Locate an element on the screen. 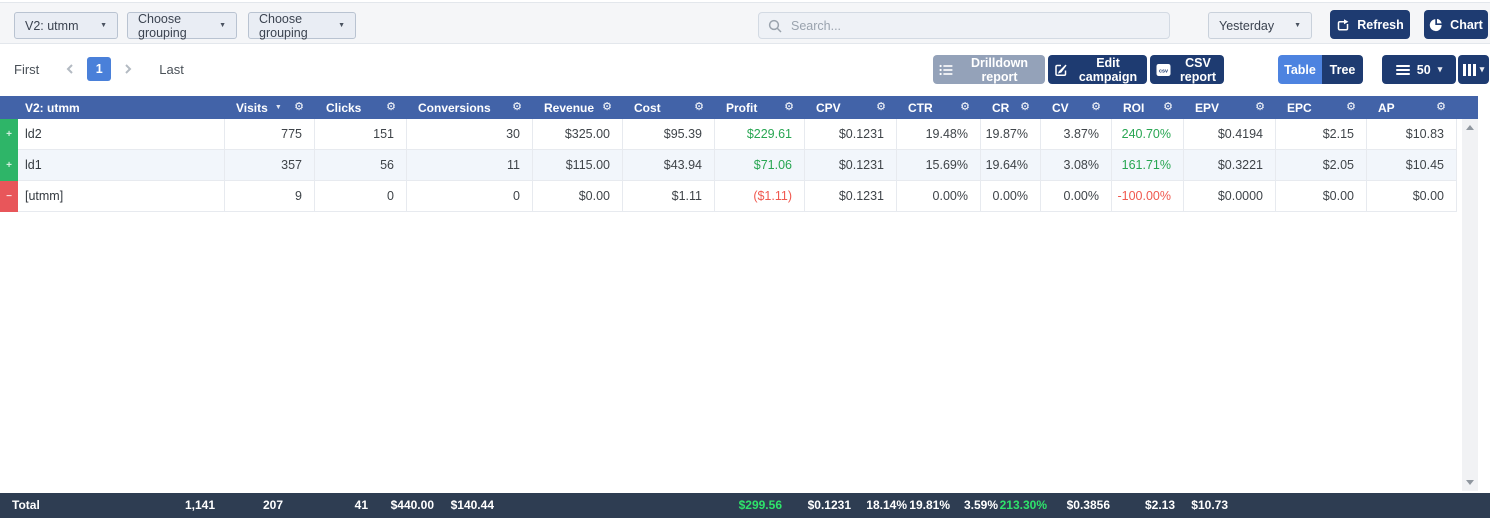  tree-view-toggle: Tree is located at coordinates (1342, 69).